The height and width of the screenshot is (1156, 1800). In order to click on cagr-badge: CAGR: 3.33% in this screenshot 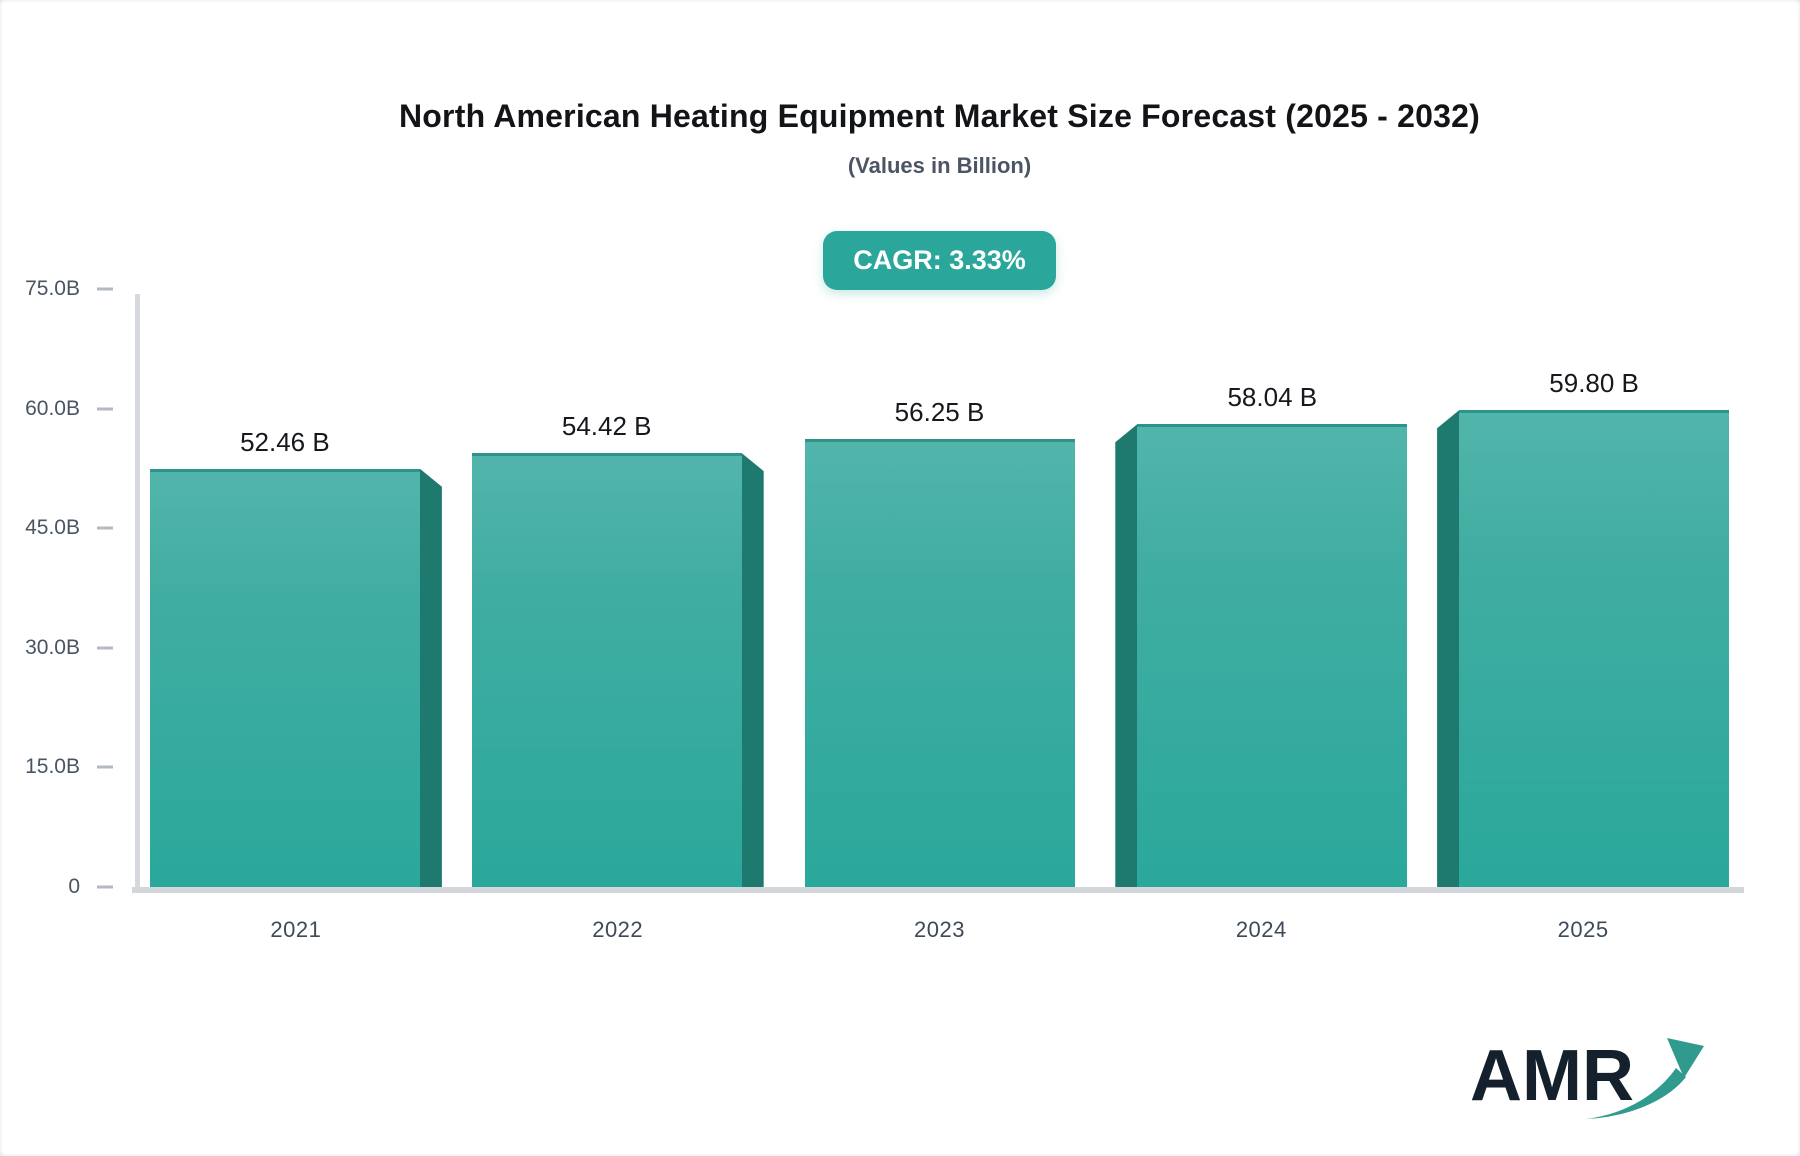, I will do `click(939, 260)`.